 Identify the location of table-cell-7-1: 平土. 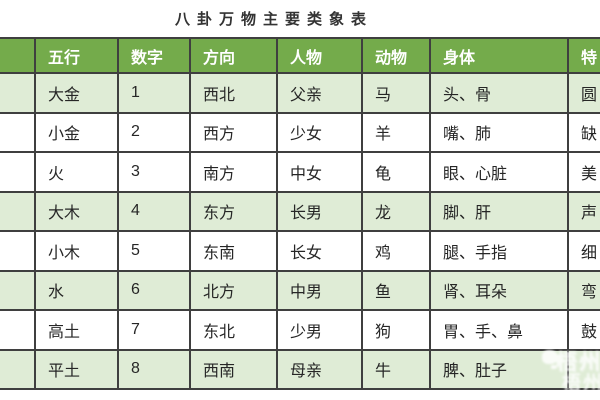
(76, 369).